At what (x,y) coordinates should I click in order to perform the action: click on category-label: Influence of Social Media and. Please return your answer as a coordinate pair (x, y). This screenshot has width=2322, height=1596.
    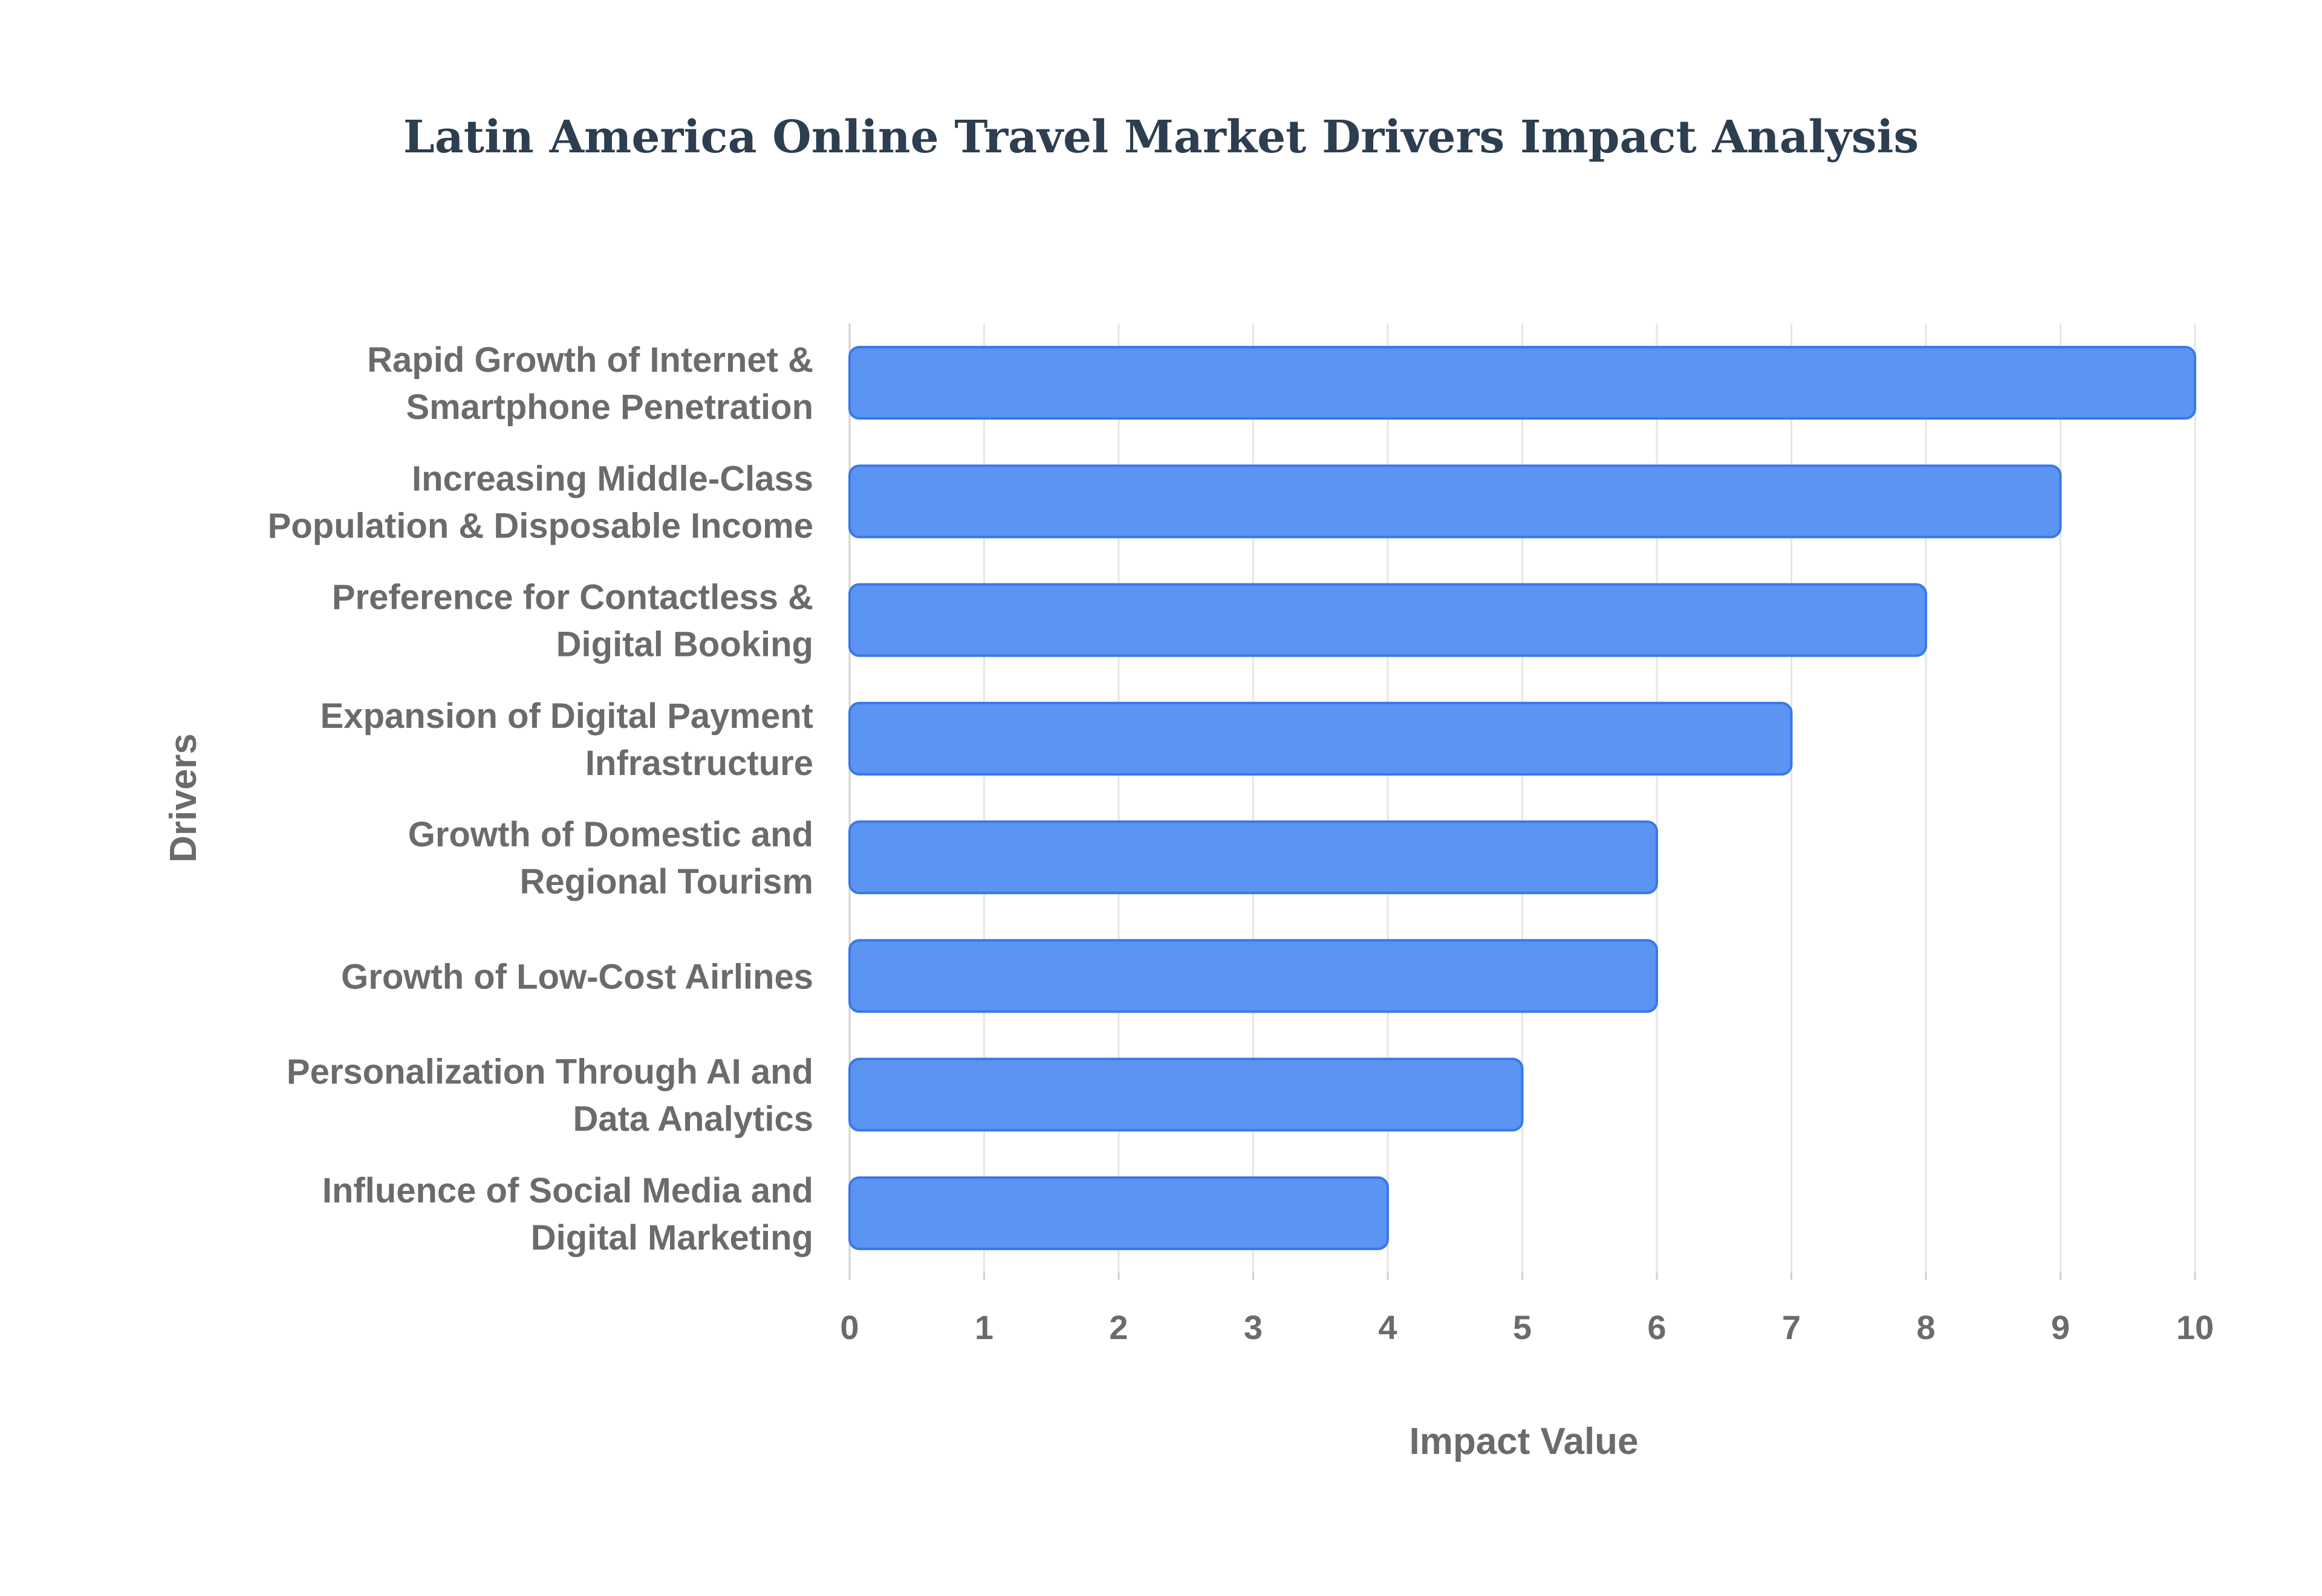
    Looking at the image, I should click on (567, 1190).